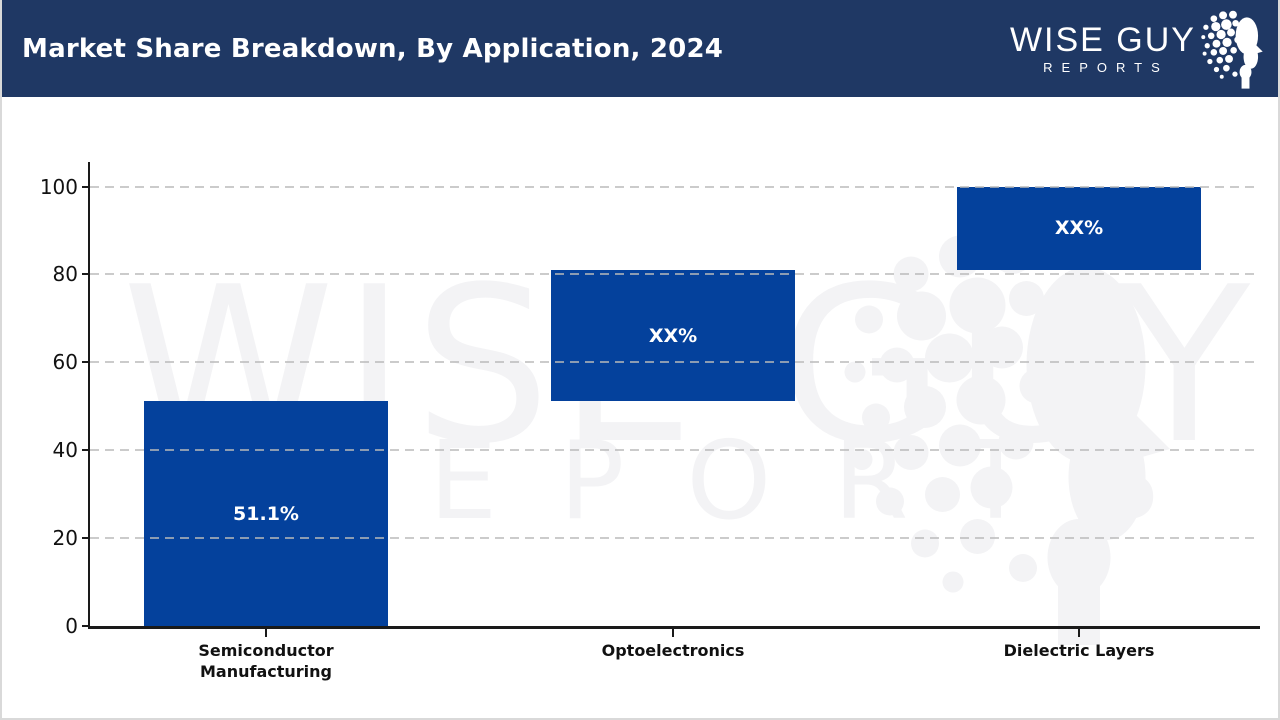 The image size is (1280, 720). Describe the element at coordinates (65, 362) in the screenshot. I see `y-tick-label-60: 60` at that location.